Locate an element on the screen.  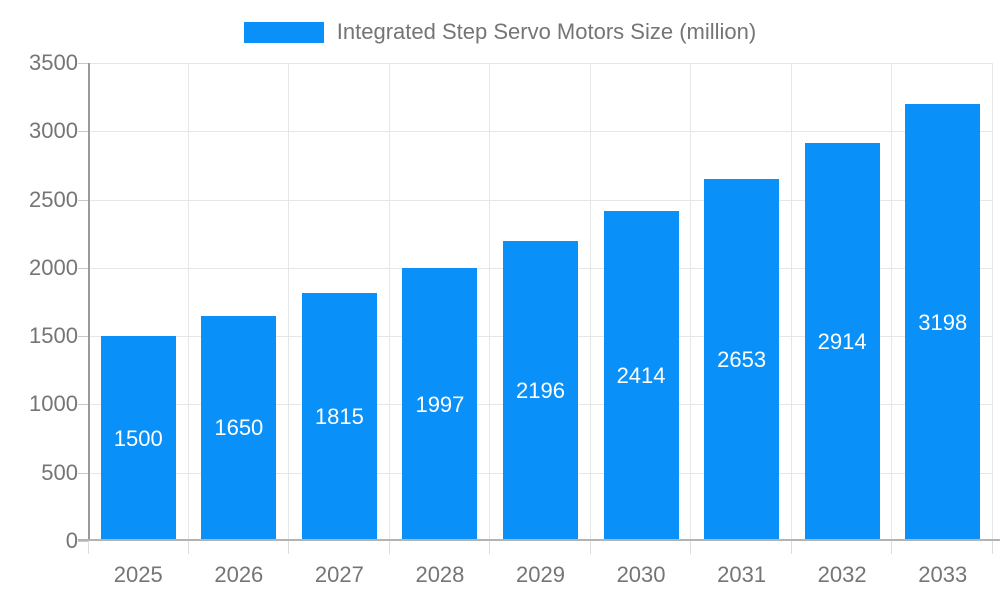
x-axis-line is located at coordinates (539, 540).